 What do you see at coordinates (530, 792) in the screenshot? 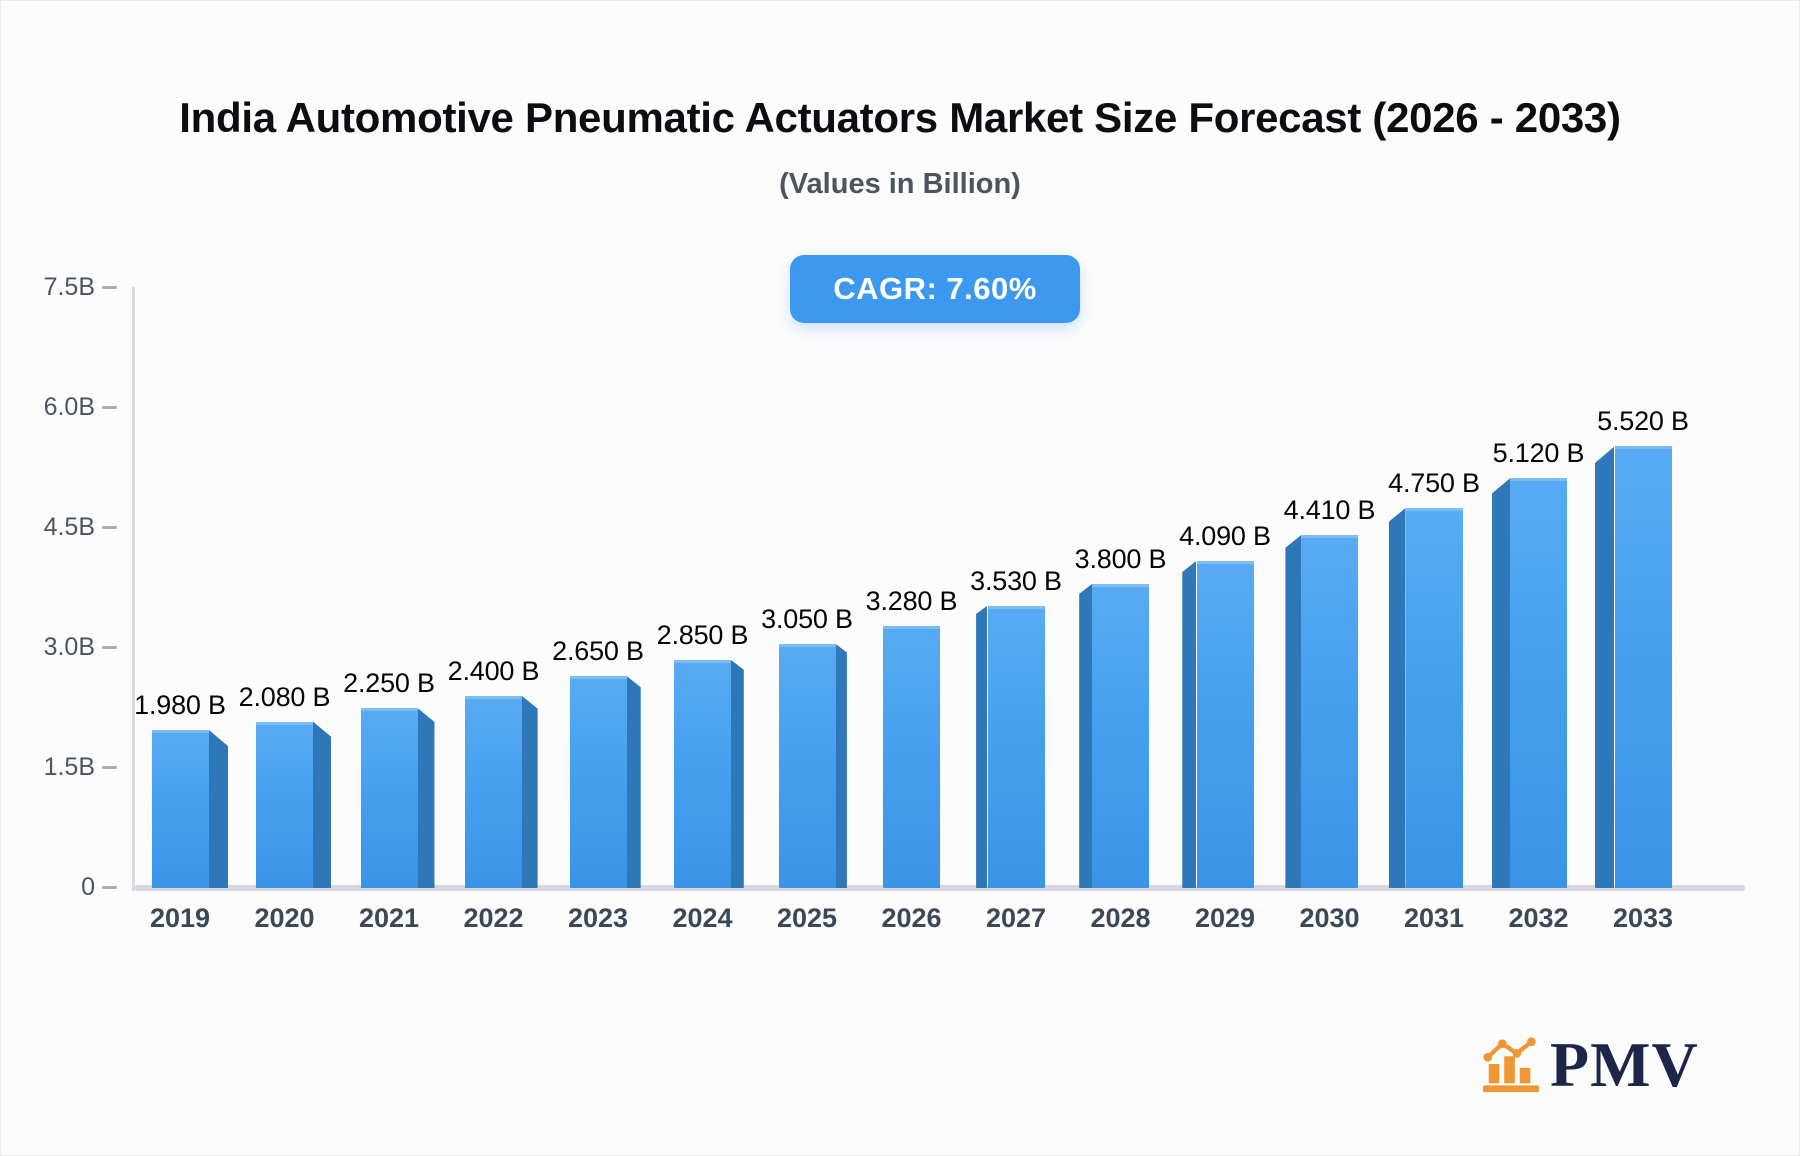
I see `bar-side-2022` at bounding box center [530, 792].